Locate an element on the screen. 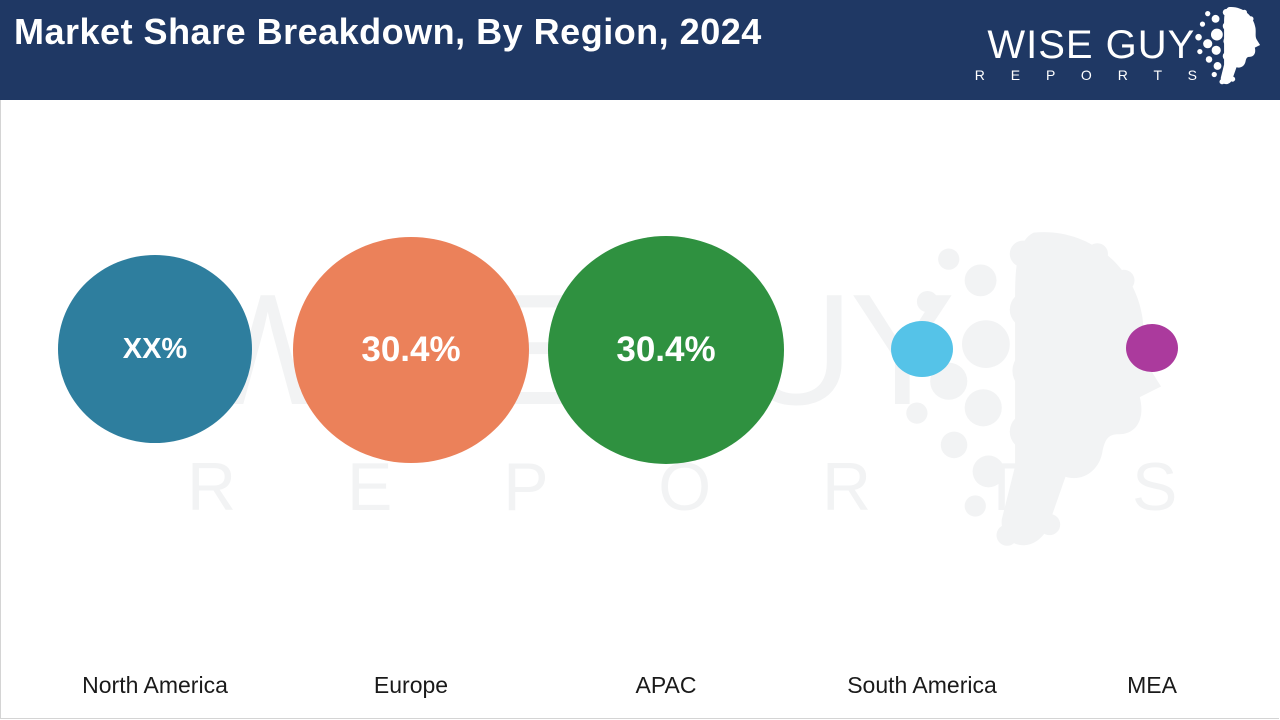  logo-line2: R E P O R T S is located at coordinates (1091, 74).